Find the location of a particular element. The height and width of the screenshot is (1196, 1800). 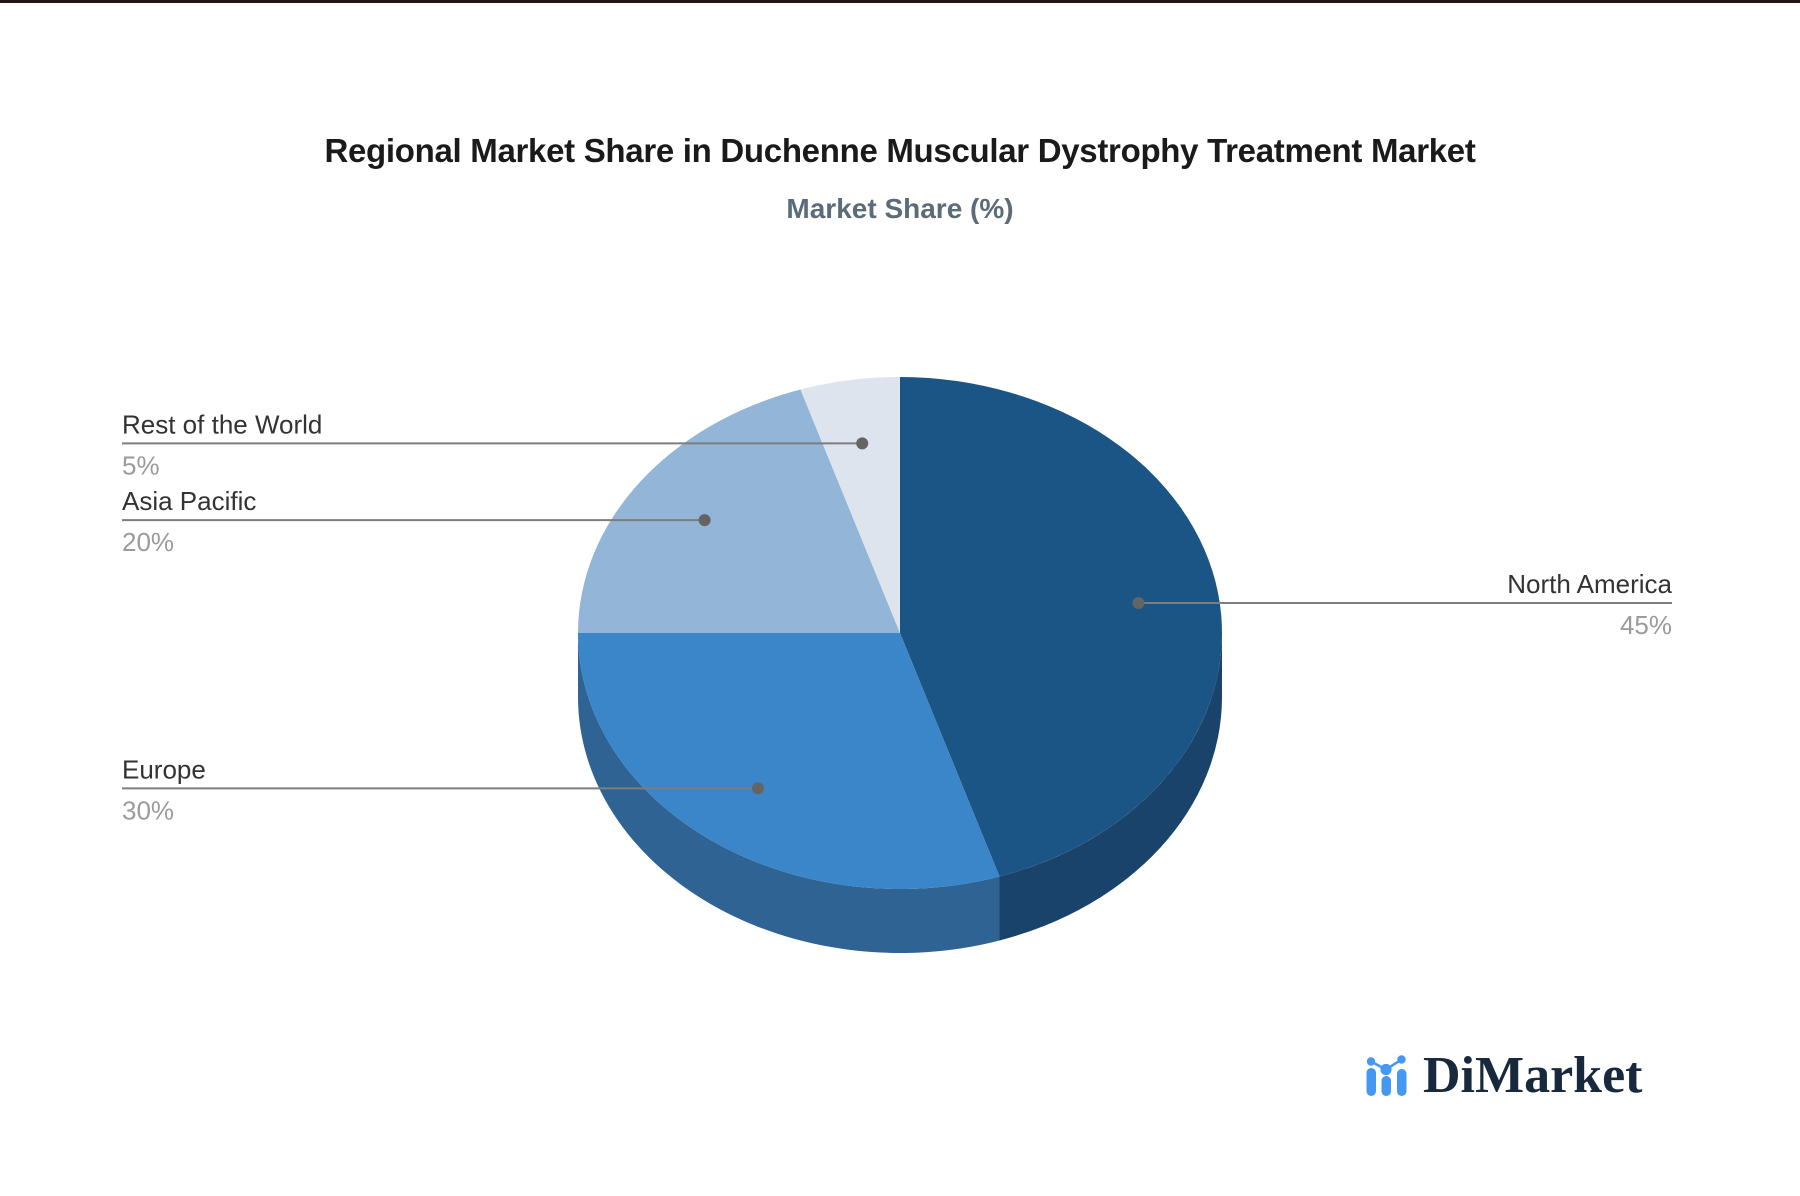

leader-dot-europe is located at coordinates (758, 788).